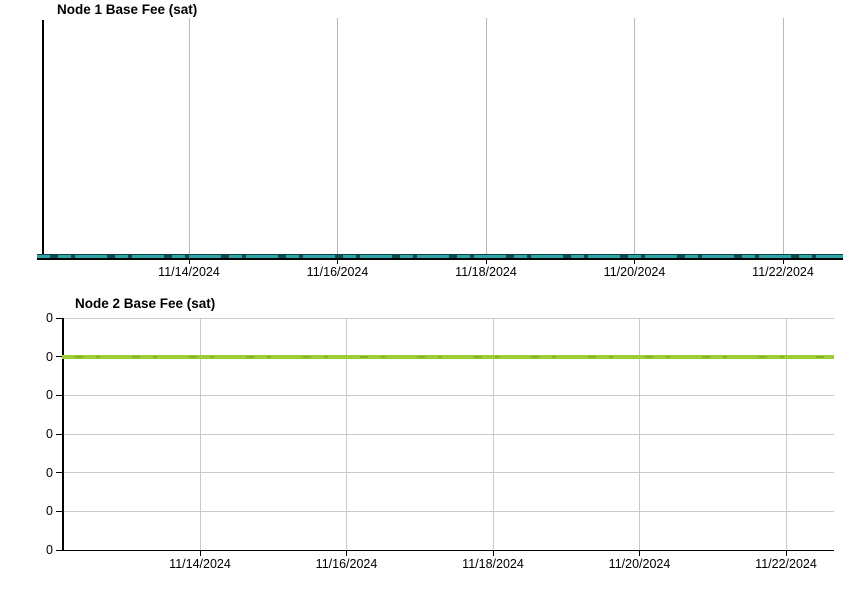 The image size is (860, 600). Describe the element at coordinates (127, 9) in the screenshot. I see `node1-chart-title: Node 1 Base Fee (sat)` at that location.